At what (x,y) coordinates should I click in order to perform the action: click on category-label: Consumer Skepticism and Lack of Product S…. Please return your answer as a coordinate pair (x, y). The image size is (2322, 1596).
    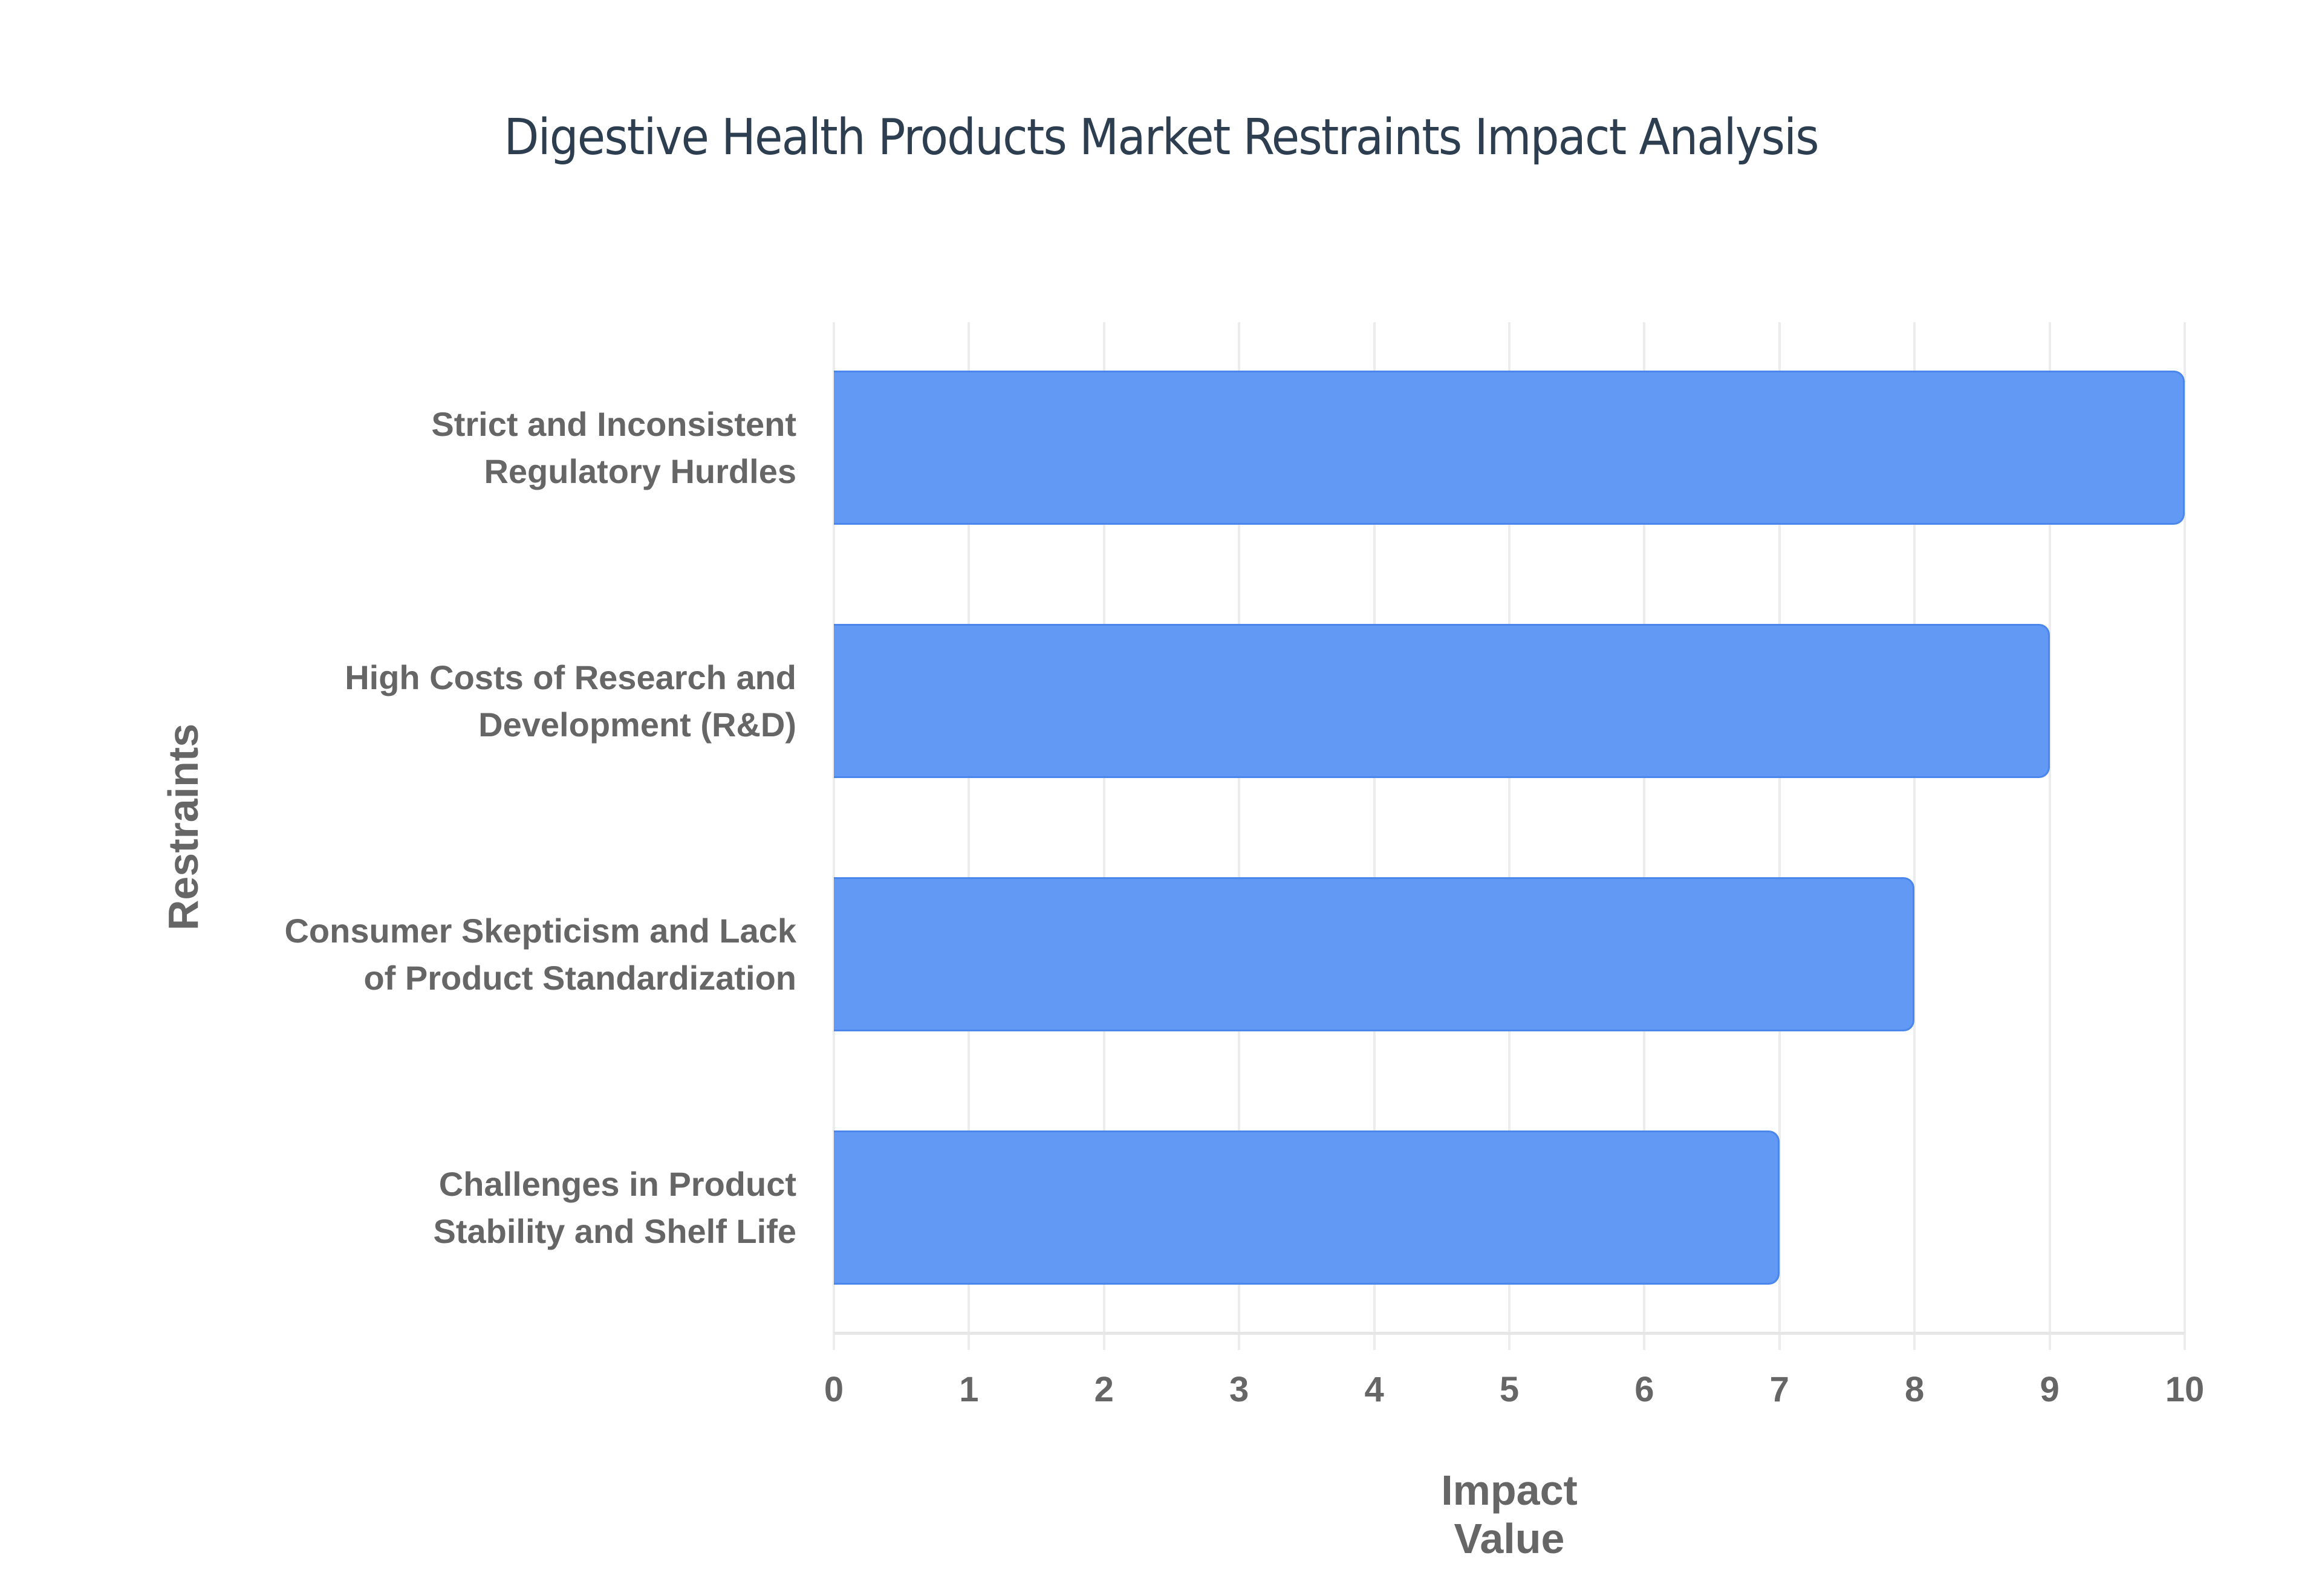
    Looking at the image, I should click on (540, 954).